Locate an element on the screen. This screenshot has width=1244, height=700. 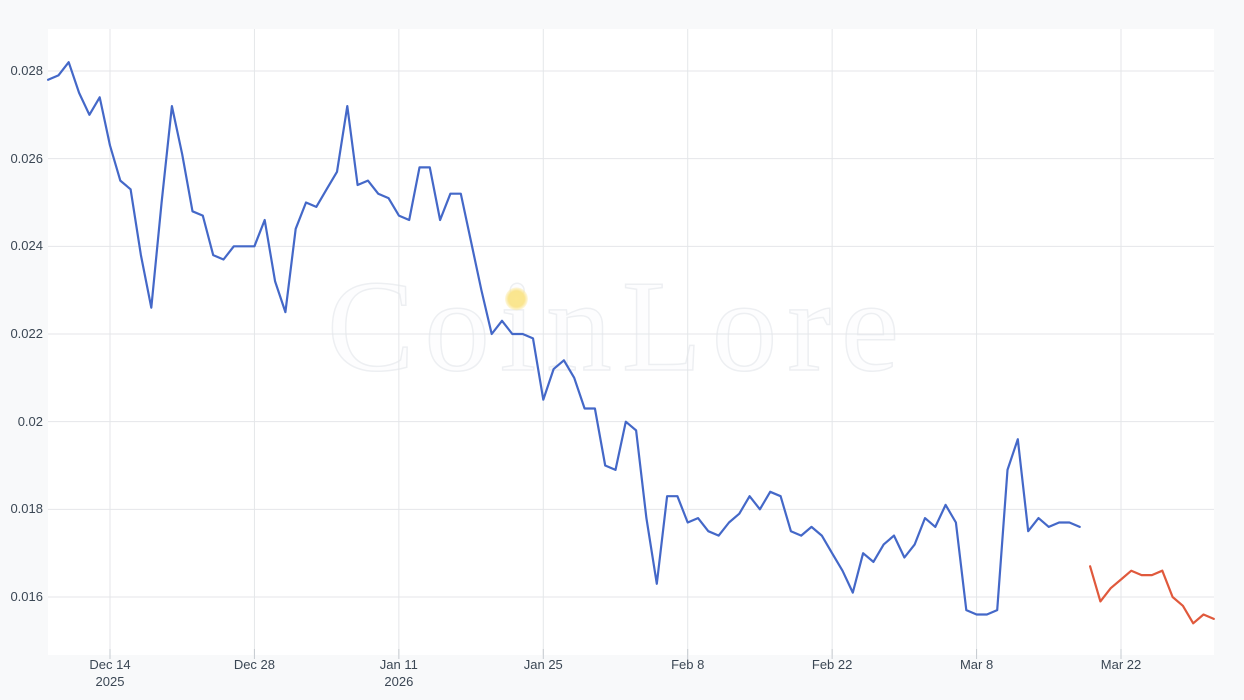
y-axis-label: 0.02 is located at coordinates (30, 421).